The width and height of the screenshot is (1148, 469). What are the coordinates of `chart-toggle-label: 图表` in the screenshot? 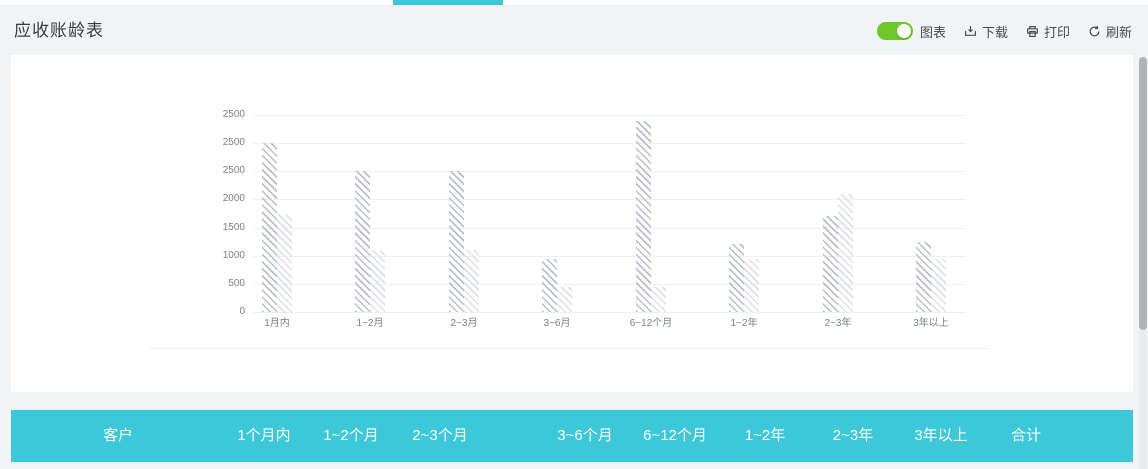 It's located at (932, 32).